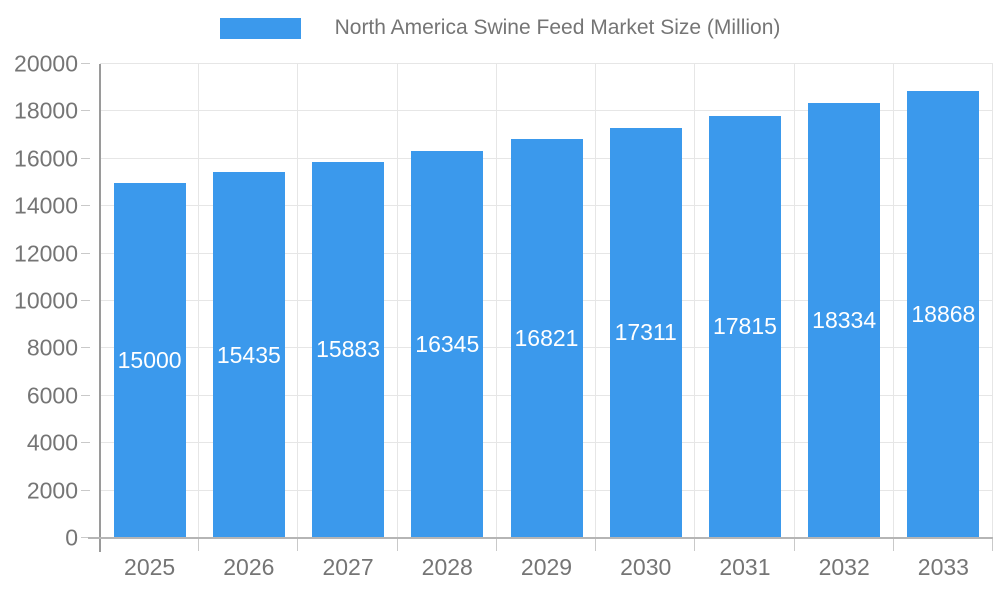  I want to click on bar-2026: 15435, so click(248, 355).